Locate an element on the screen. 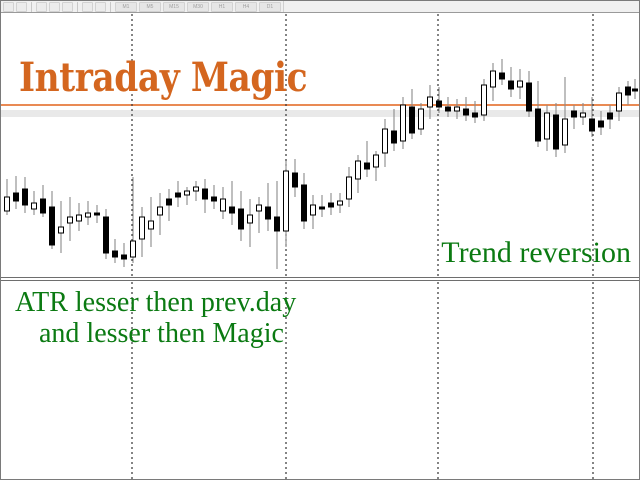  new-chart-button is located at coordinates (8, 6).